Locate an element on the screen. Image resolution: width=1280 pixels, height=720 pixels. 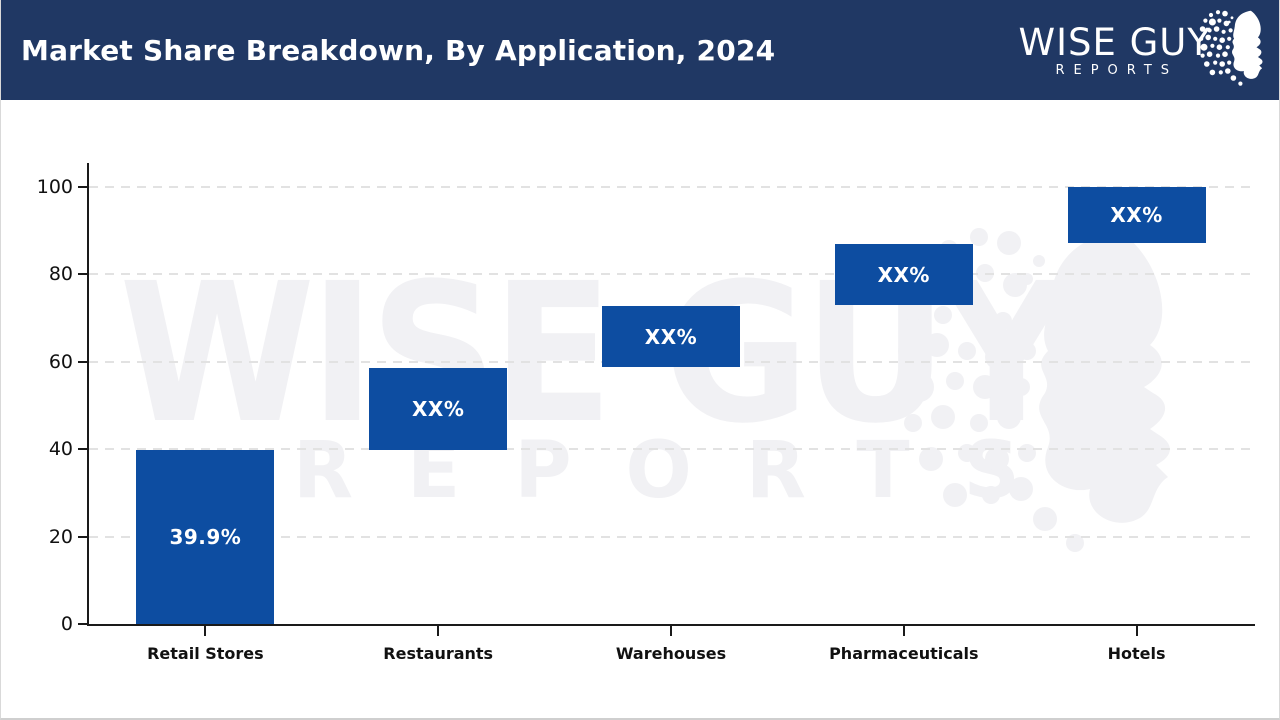
category-label-warehouses: Warehouses is located at coordinates (671, 653).